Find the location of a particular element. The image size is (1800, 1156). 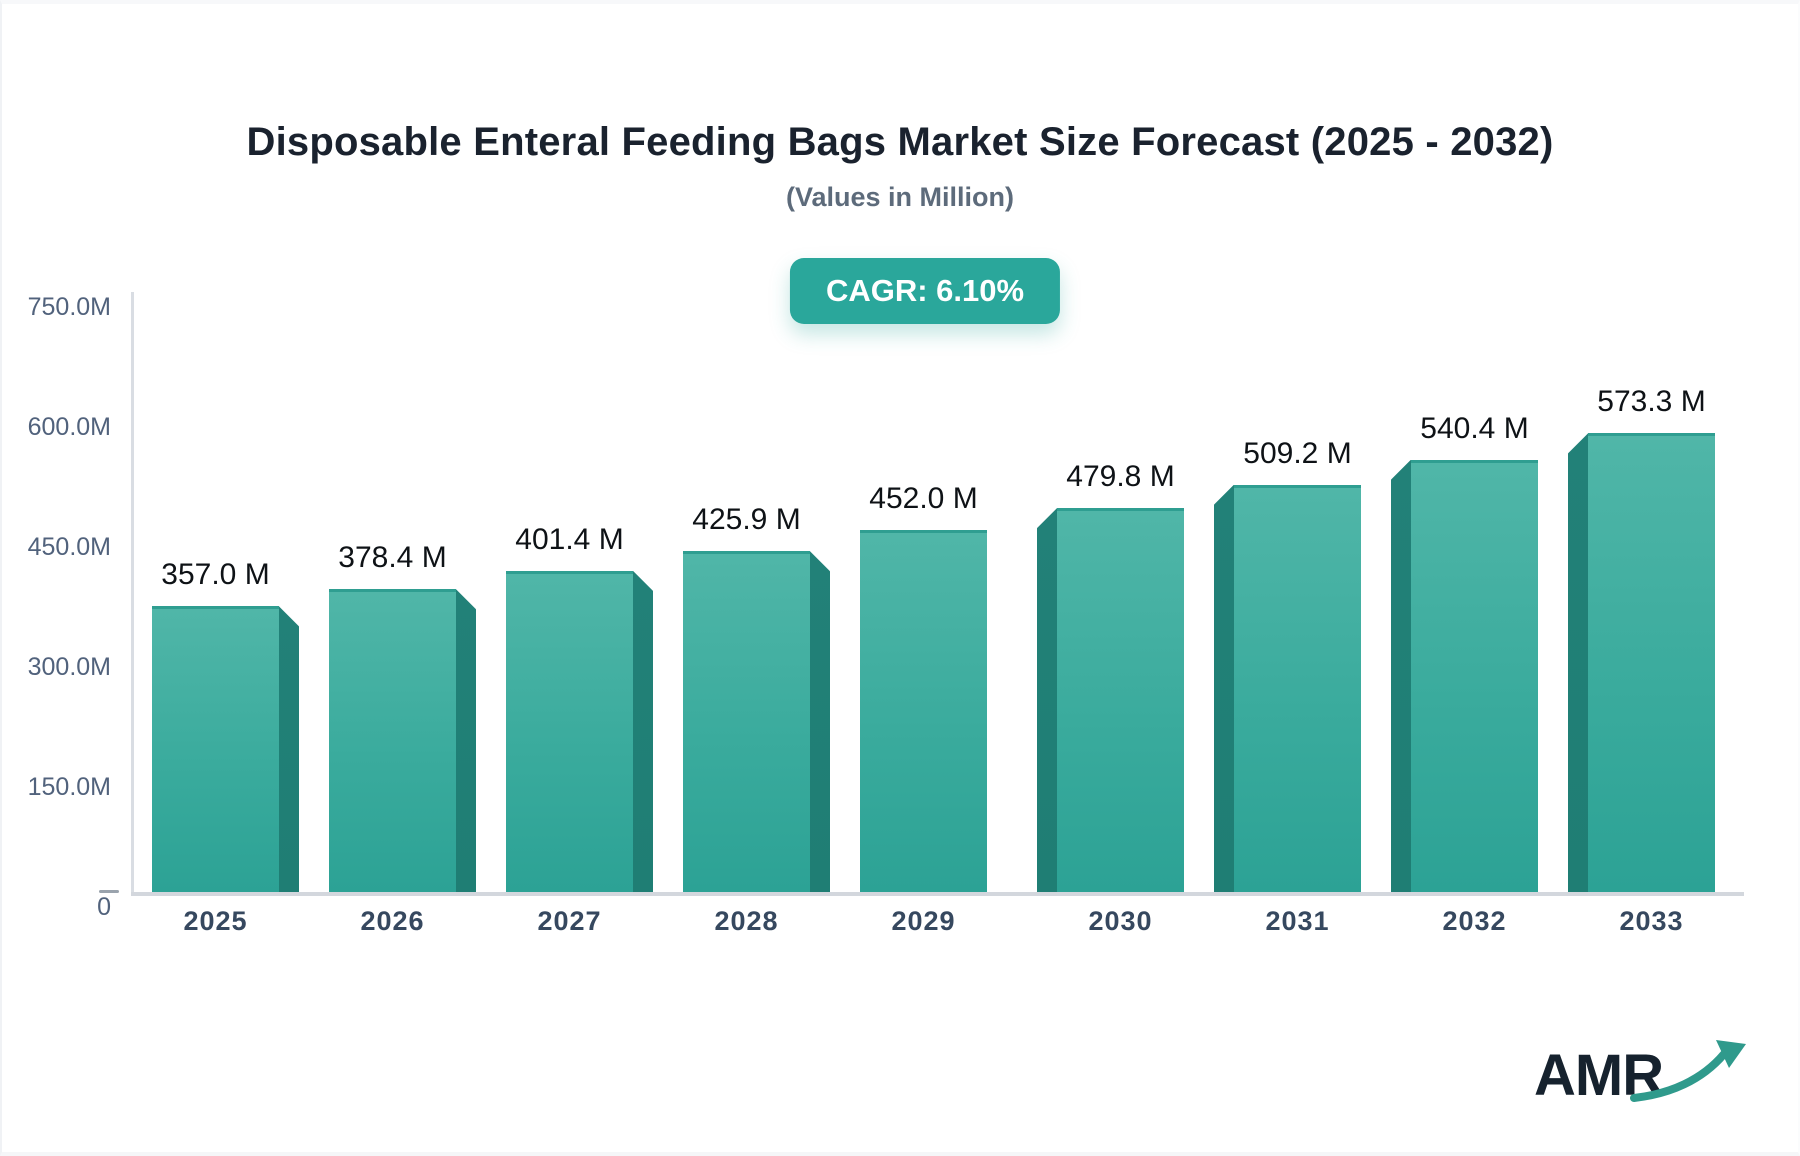

growth-arrow-icon is located at coordinates (1688, 1071).